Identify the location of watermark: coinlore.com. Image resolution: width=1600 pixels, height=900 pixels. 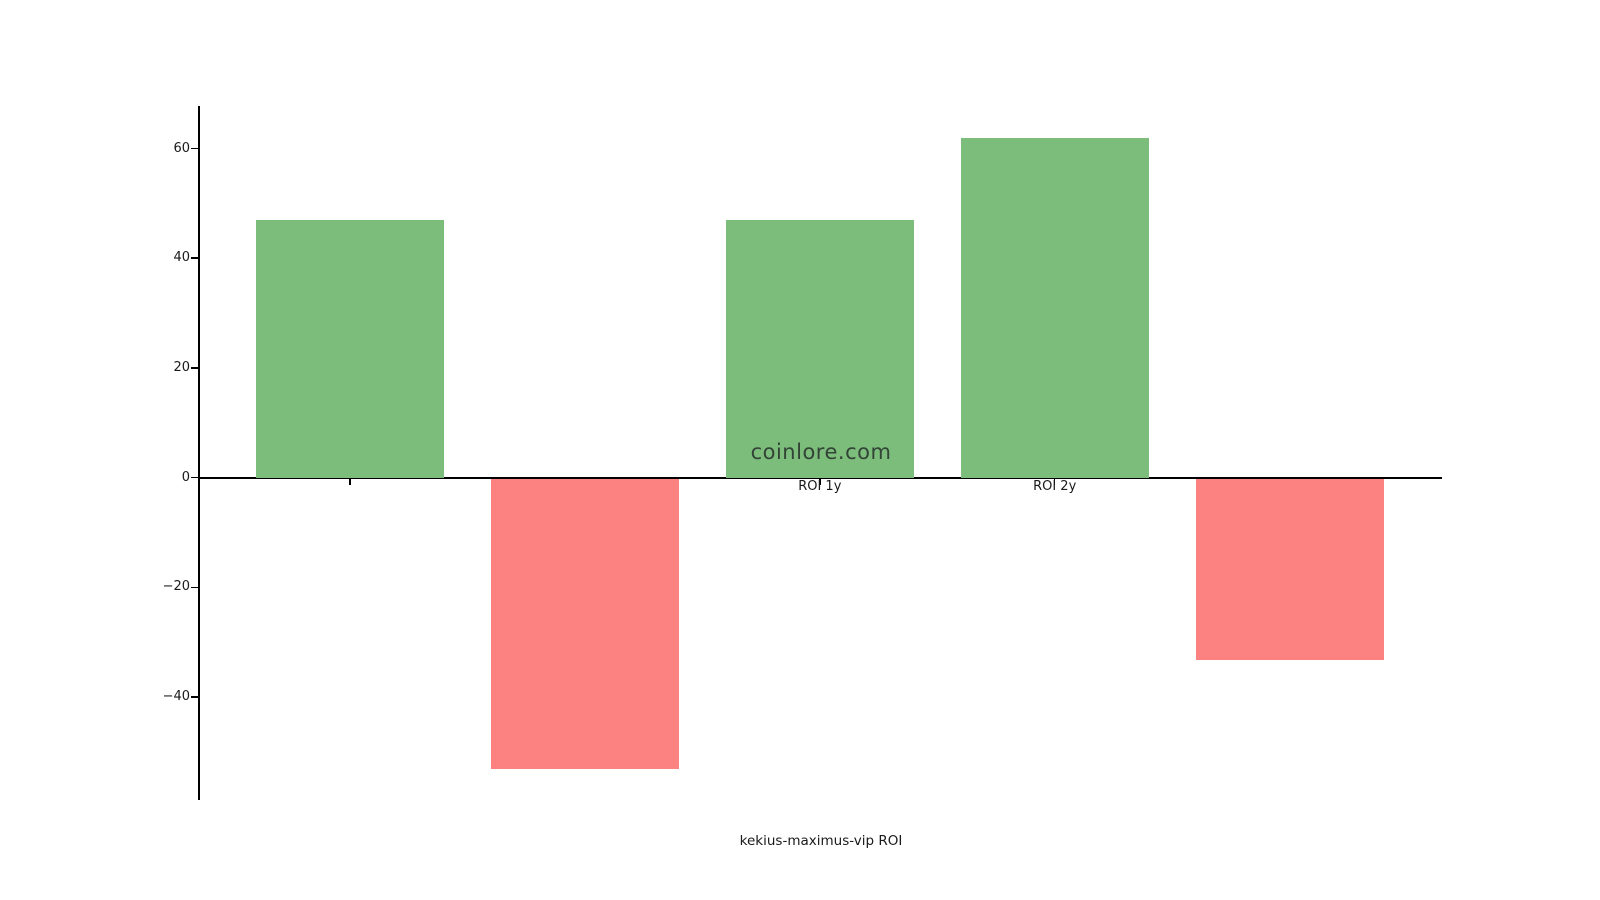
(821, 452).